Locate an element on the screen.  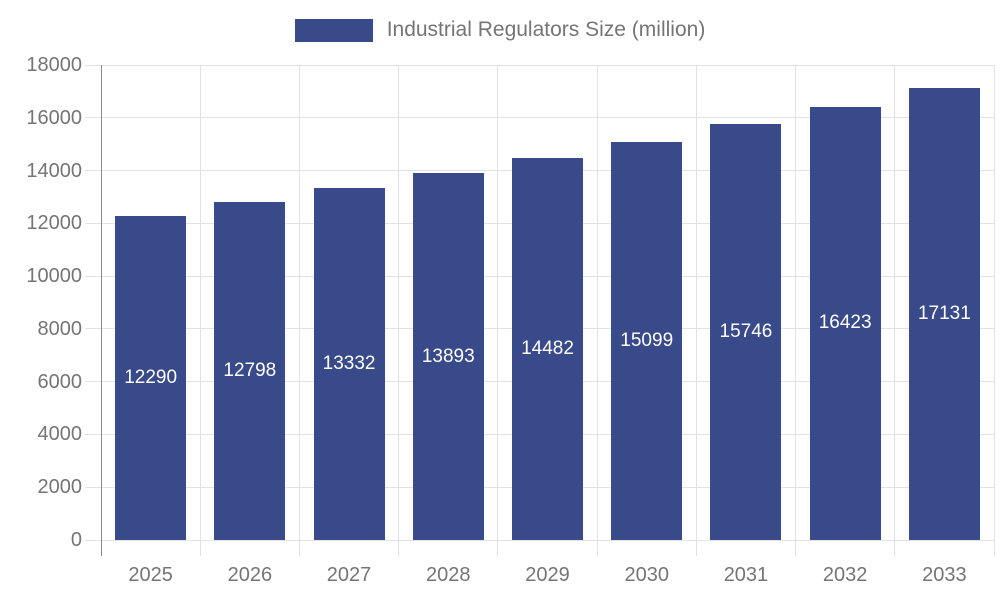
x-axis-tick-label-2026: 2026 is located at coordinates (250, 575).